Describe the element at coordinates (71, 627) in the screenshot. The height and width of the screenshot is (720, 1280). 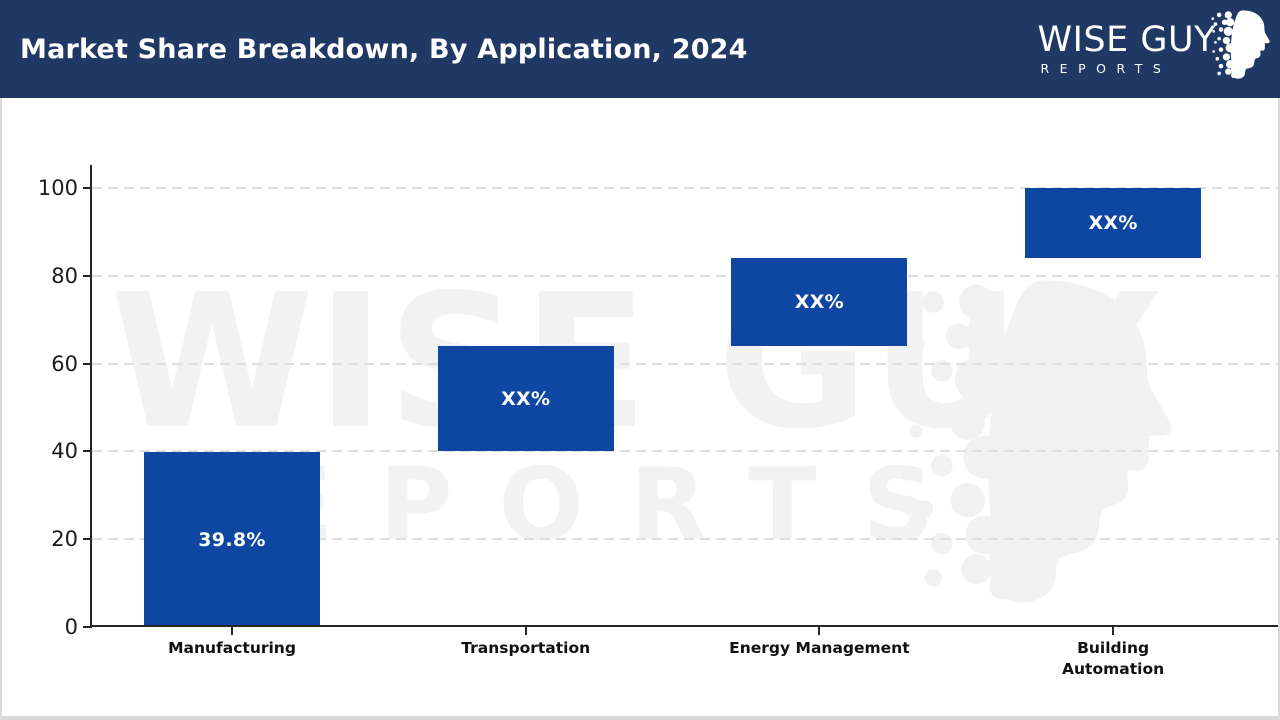
I see `y-axis-tick-label: 0` at that location.